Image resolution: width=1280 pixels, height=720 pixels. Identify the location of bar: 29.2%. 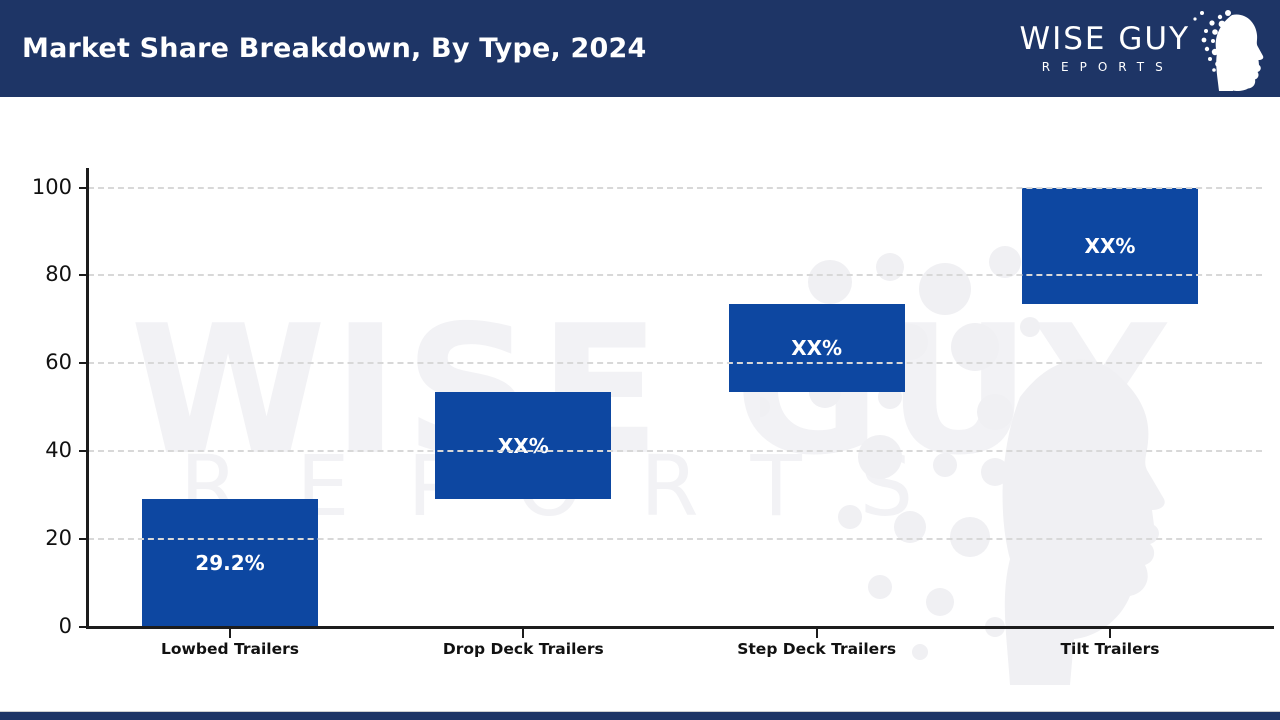
(230, 562).